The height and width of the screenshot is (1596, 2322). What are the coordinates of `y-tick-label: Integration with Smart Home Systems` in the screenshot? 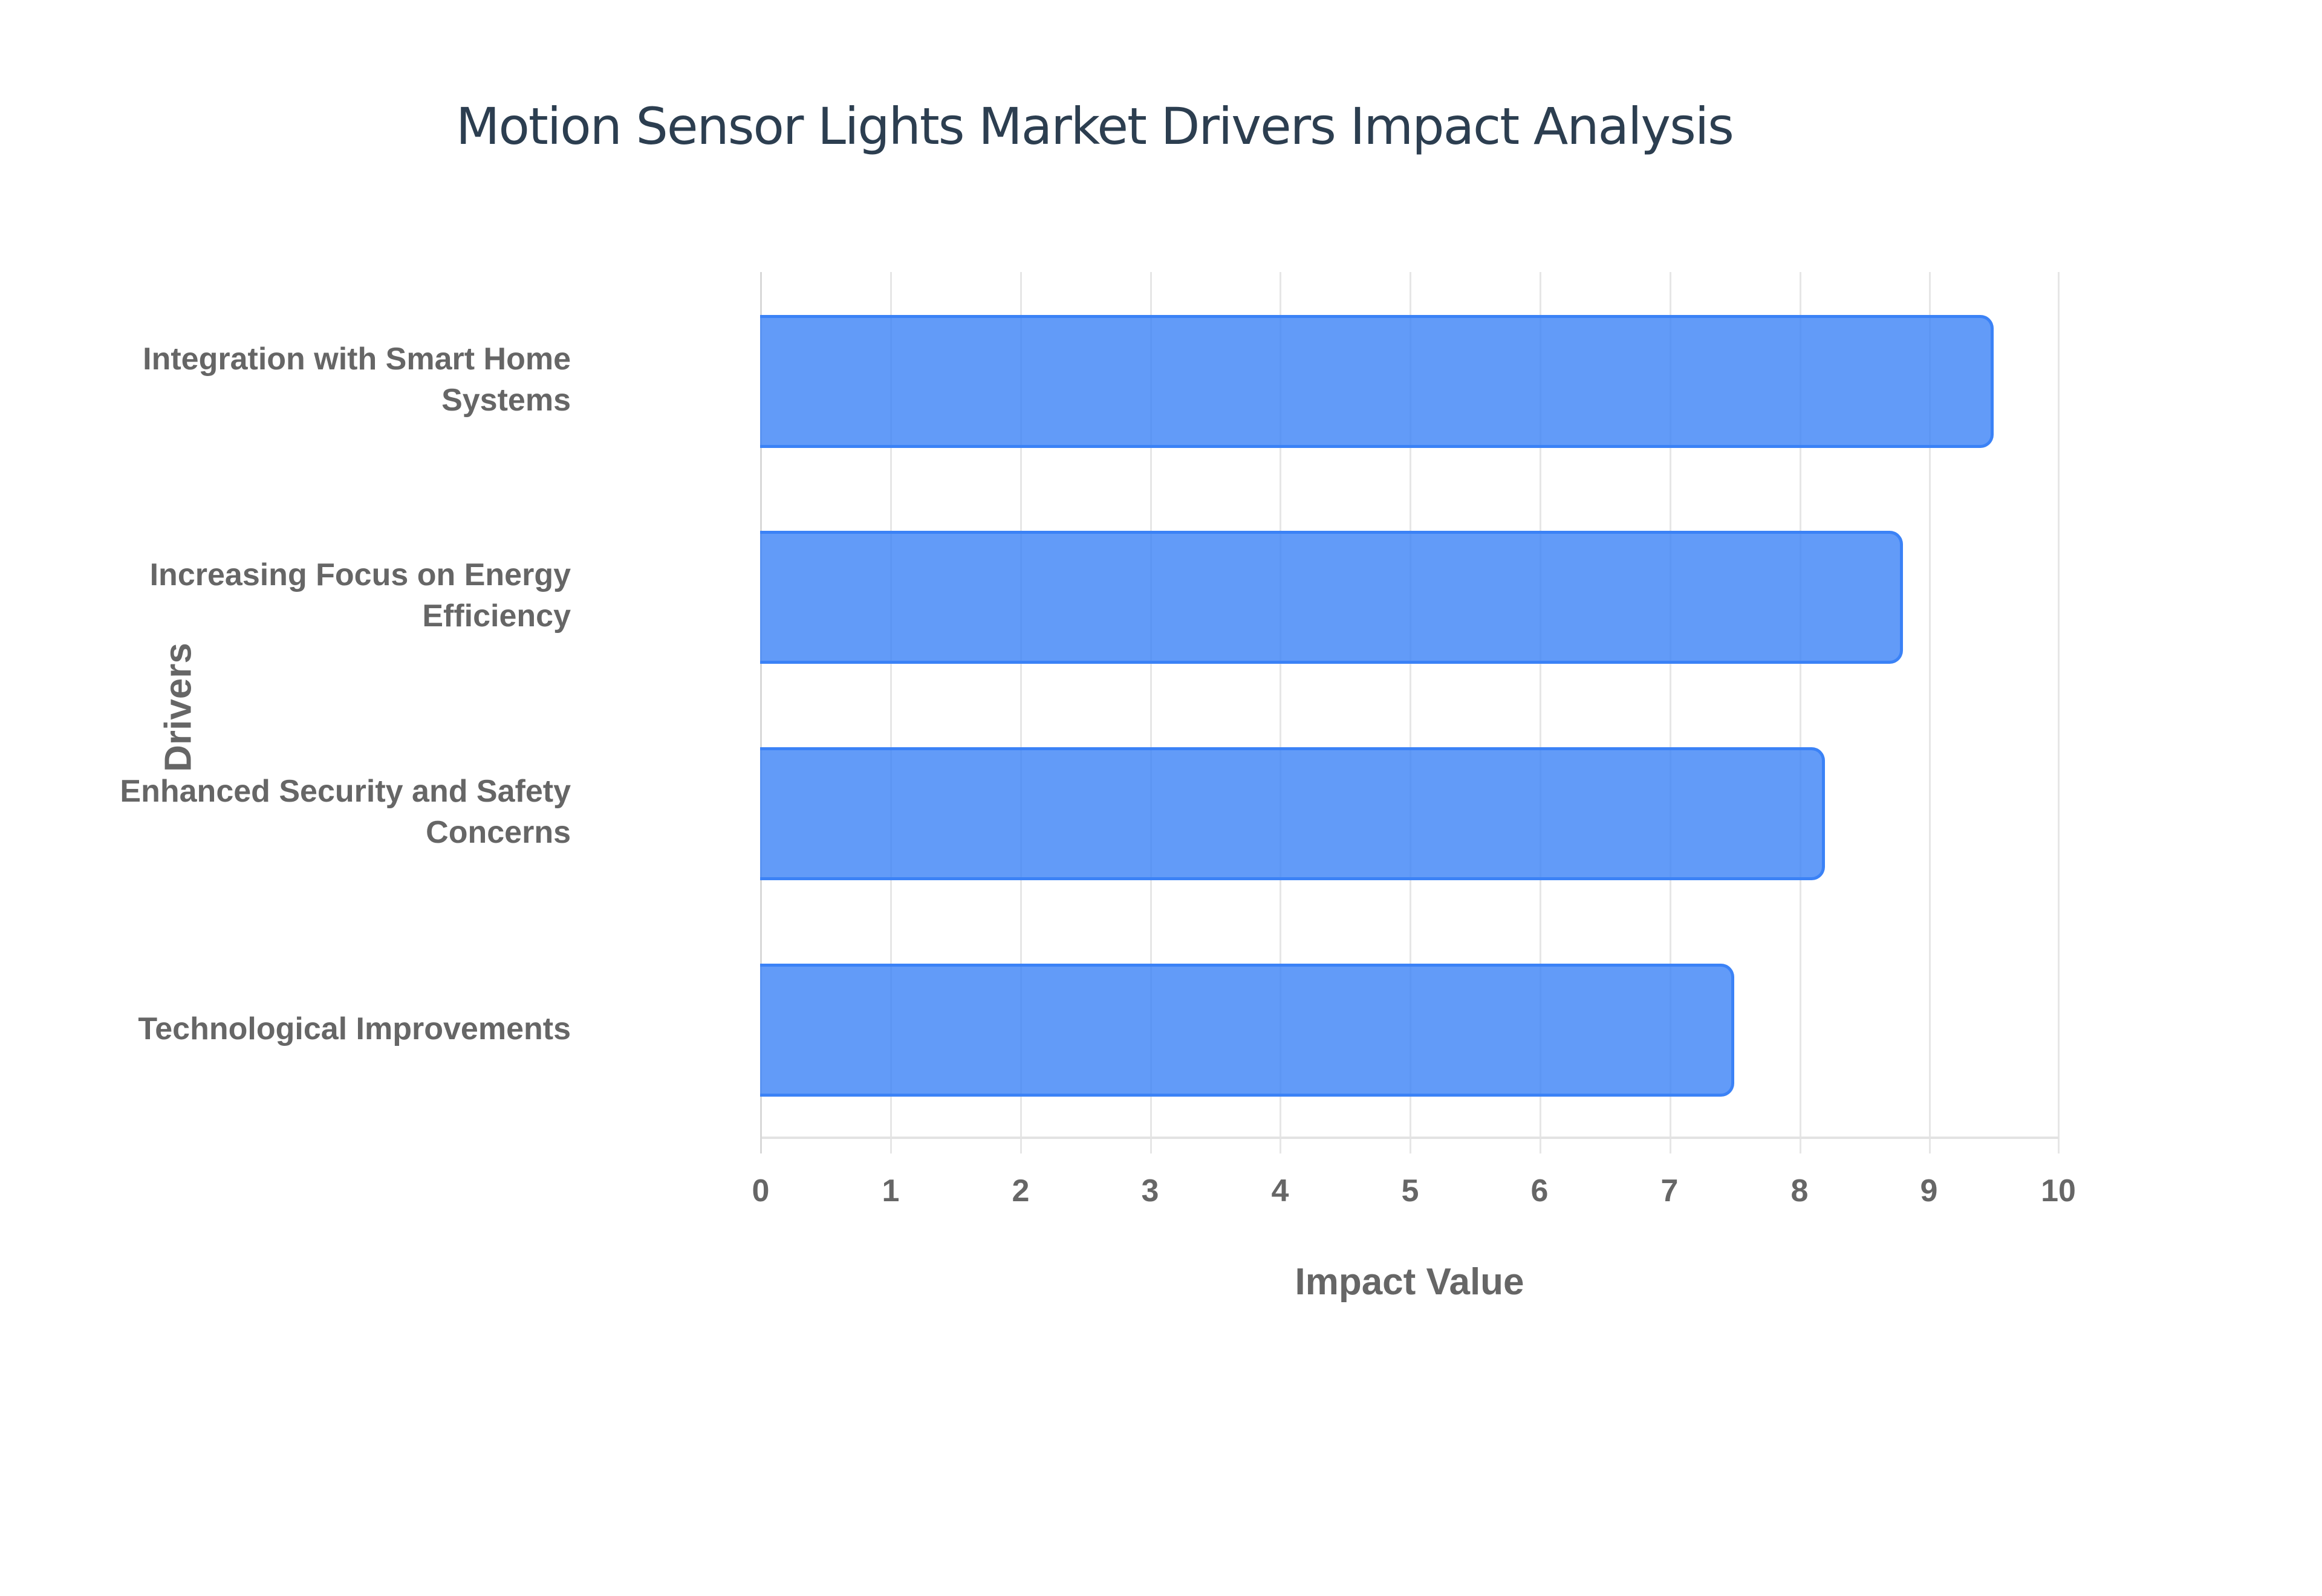 It's located at (299, 380).